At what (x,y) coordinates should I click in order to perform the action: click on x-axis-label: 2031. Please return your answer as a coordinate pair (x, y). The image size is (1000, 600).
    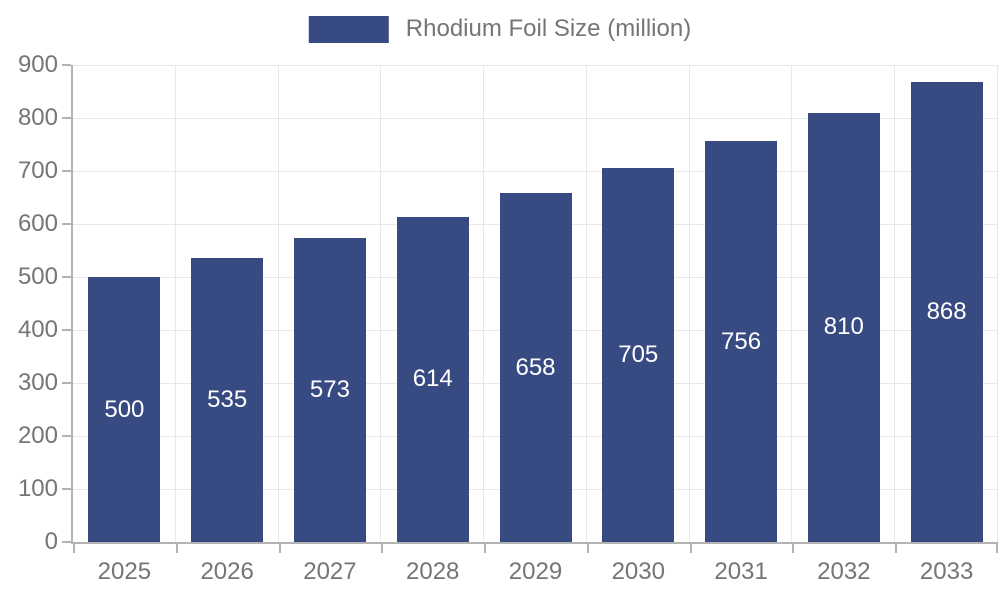
    Looking at the image, I should click on (741, 571).